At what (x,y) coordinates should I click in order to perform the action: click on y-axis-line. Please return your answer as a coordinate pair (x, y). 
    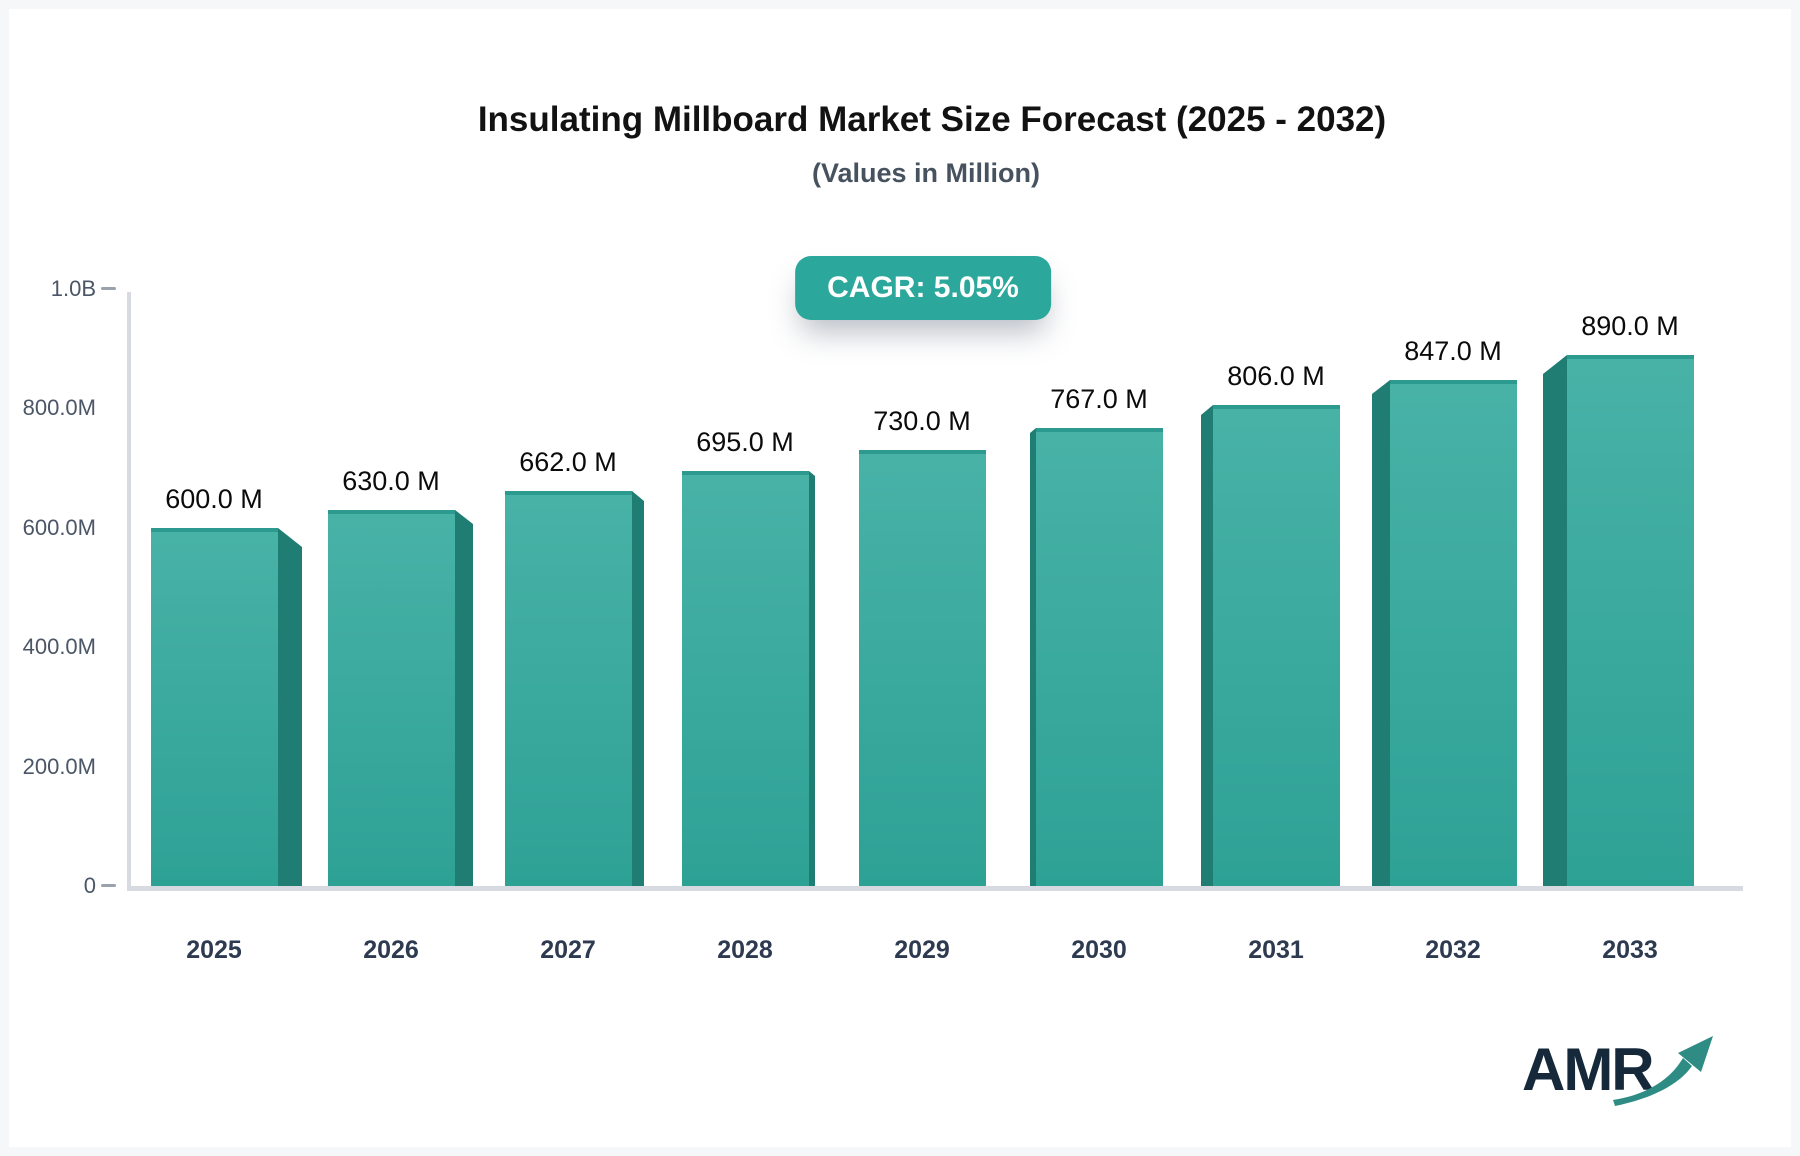
    Looking at the image, I should click on (129, 589).